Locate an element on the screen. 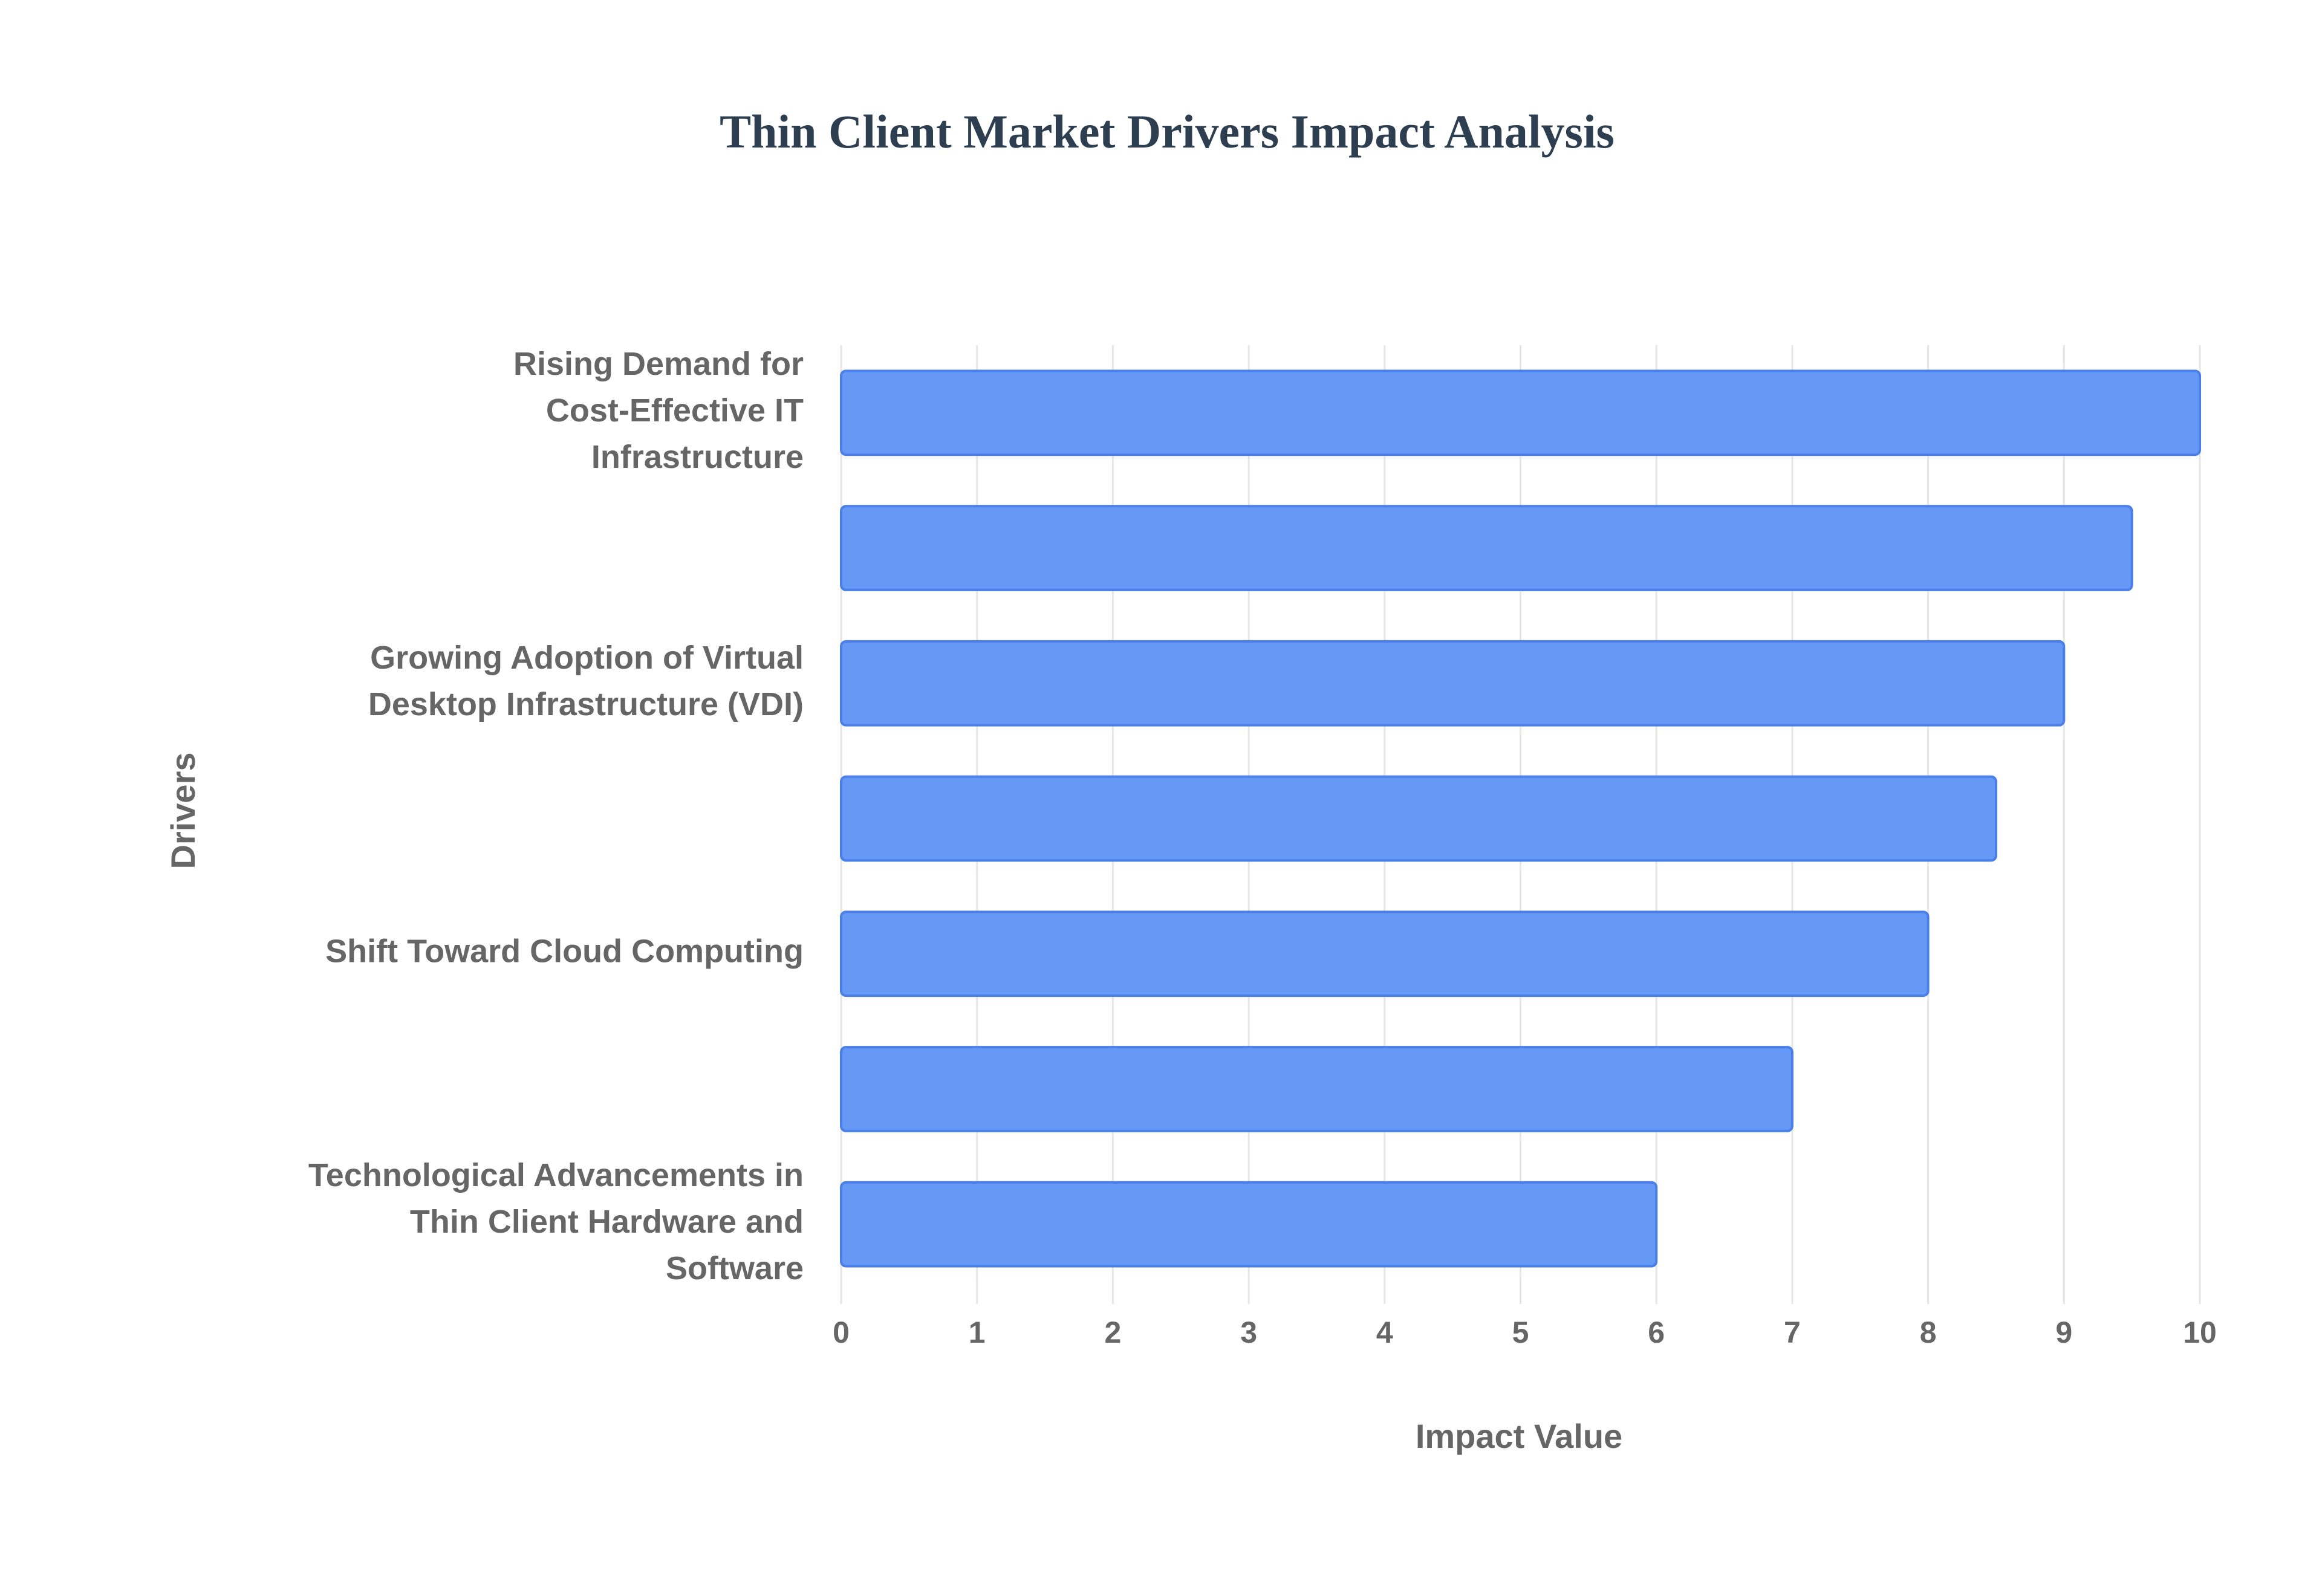 The image size is (2322, 1596). x-axis-title: Impact Value is located at coordinates (1519, 1436).